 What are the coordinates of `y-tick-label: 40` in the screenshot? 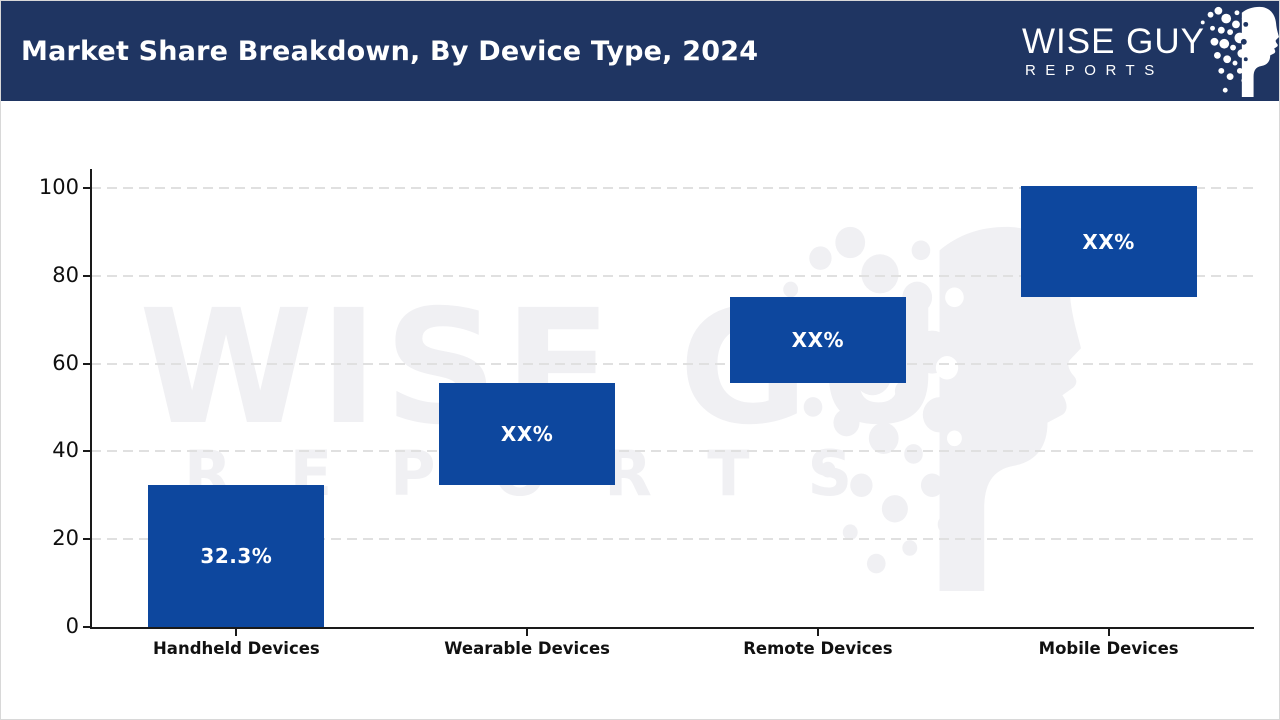 It's located at (65, 450).